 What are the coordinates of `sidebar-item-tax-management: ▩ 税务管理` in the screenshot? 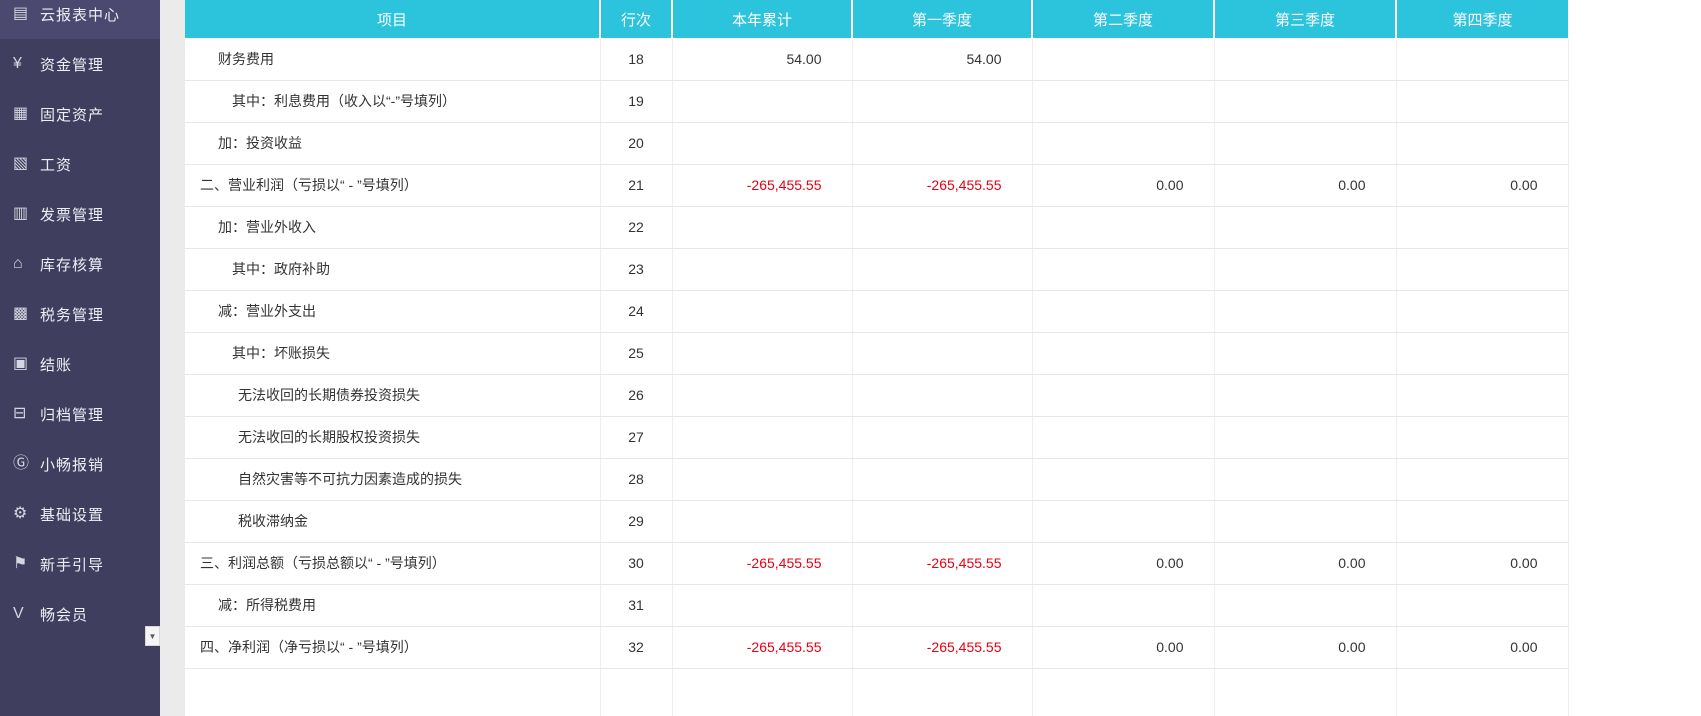 It's located at (80, 314).